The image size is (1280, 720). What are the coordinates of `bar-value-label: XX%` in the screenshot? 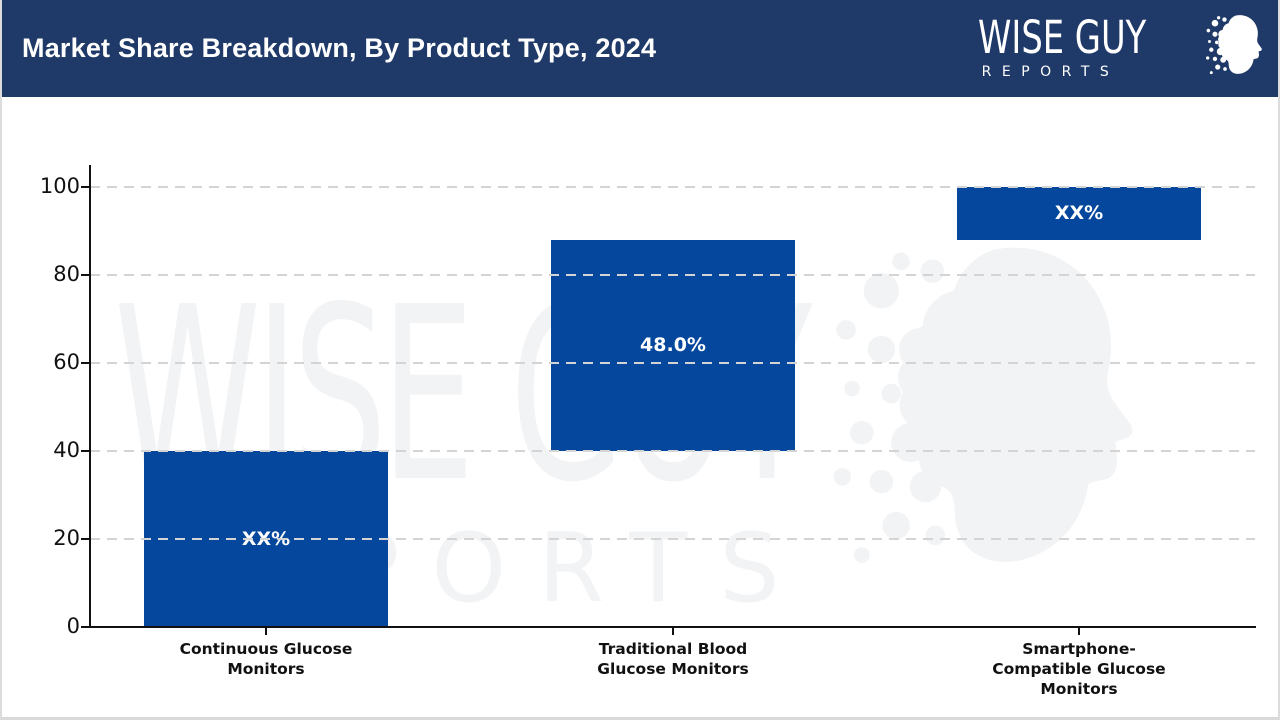 It's located at (1079, 213).